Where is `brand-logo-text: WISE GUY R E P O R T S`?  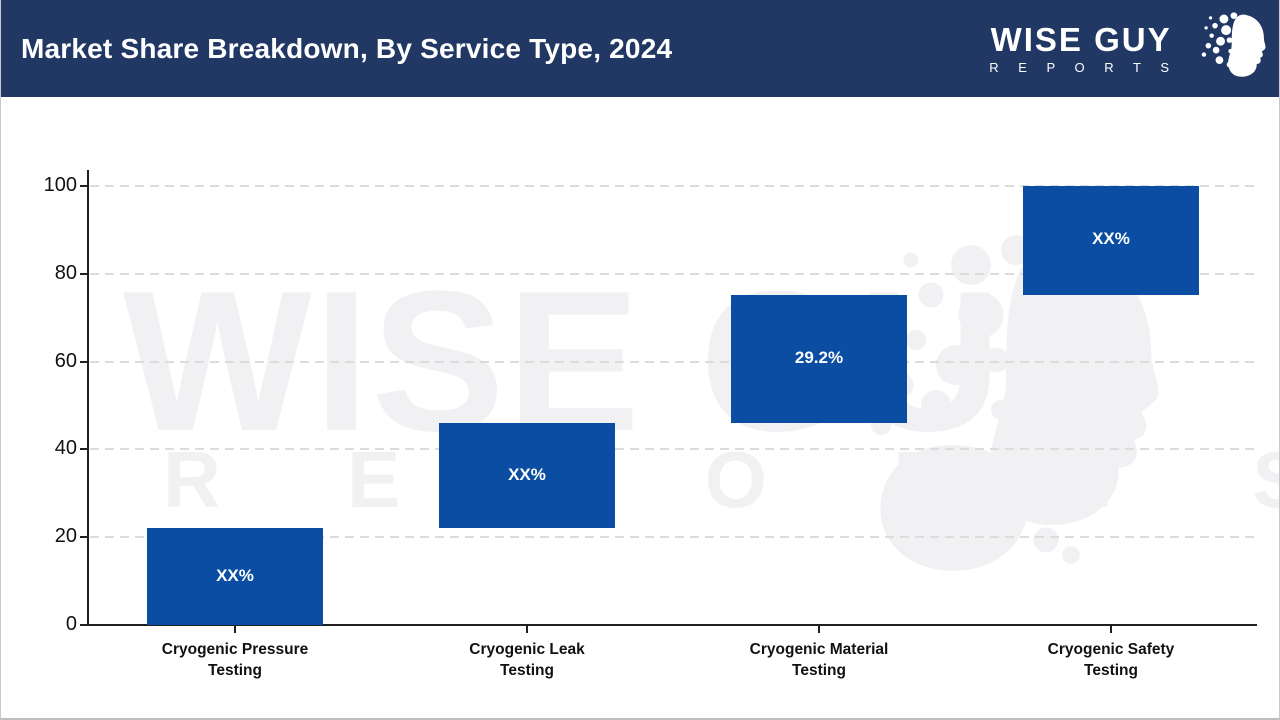 brand-logo-text: WISE GUY R E P O R T S is located at coordinates (1081, 49).